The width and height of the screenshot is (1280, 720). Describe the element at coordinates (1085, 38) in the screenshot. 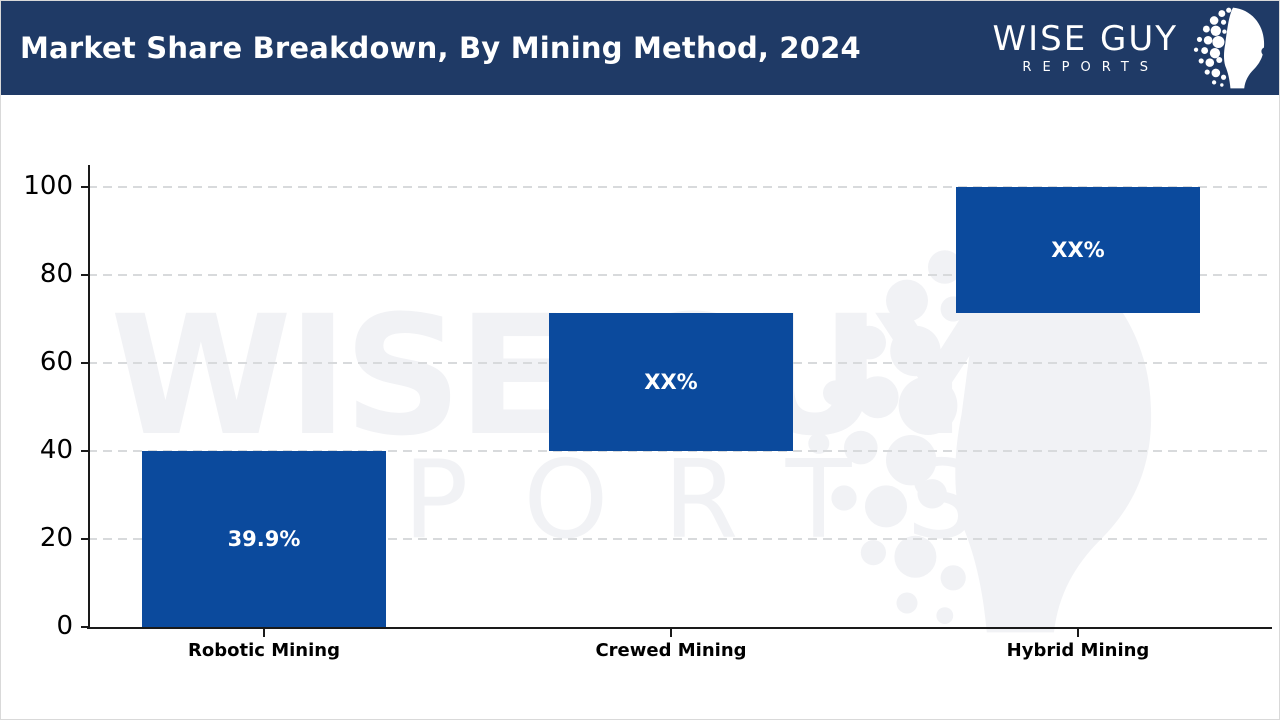

I see `brand-logo-wordmark: WISE GUY` at that location.